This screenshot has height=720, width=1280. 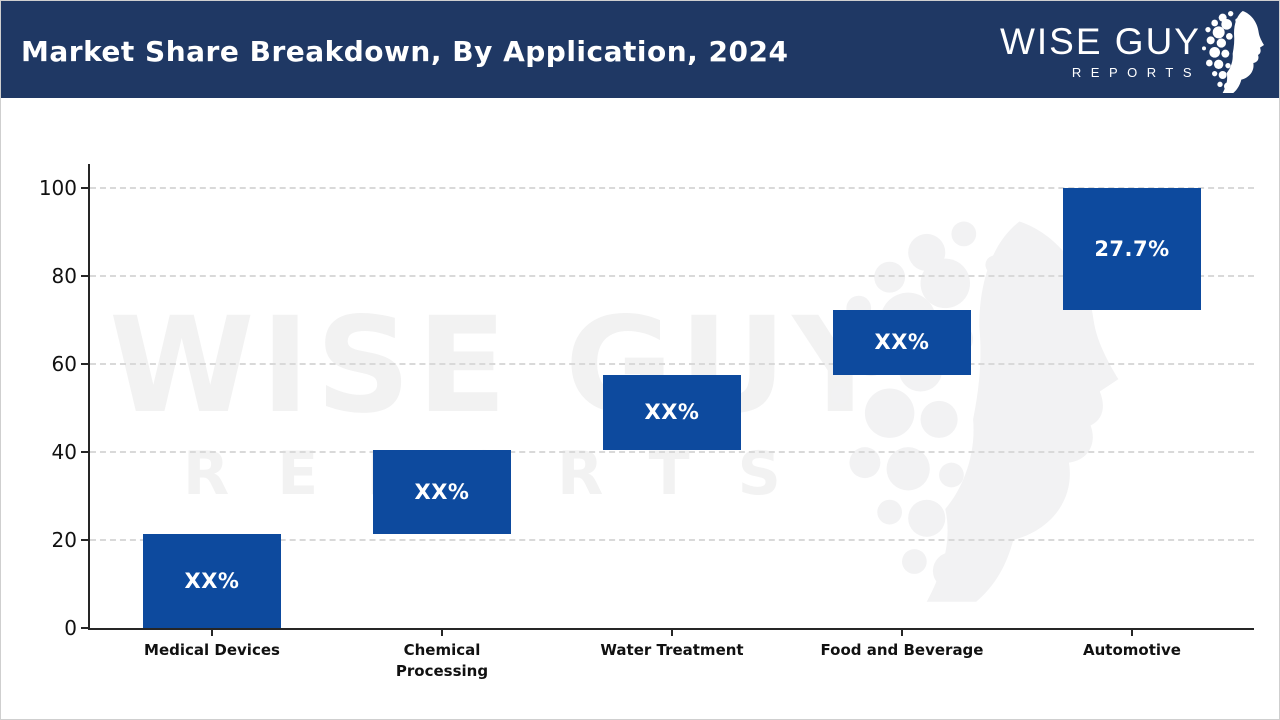 I want to click on bar-value-label-medical-devices: XX%, so click(x=212, y=580).